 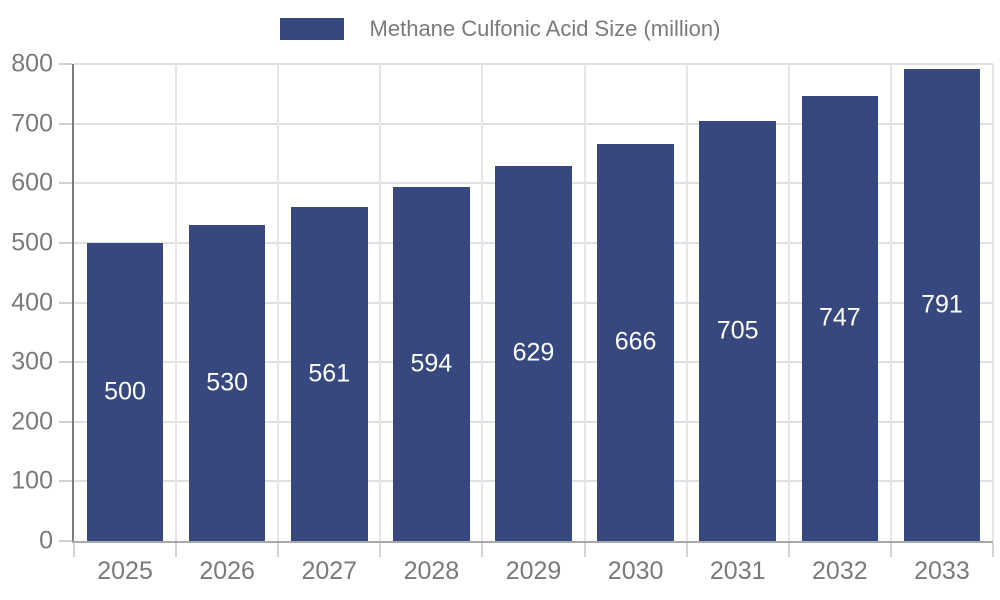 I want to click on bar: 594, so click(x=431, y=363).